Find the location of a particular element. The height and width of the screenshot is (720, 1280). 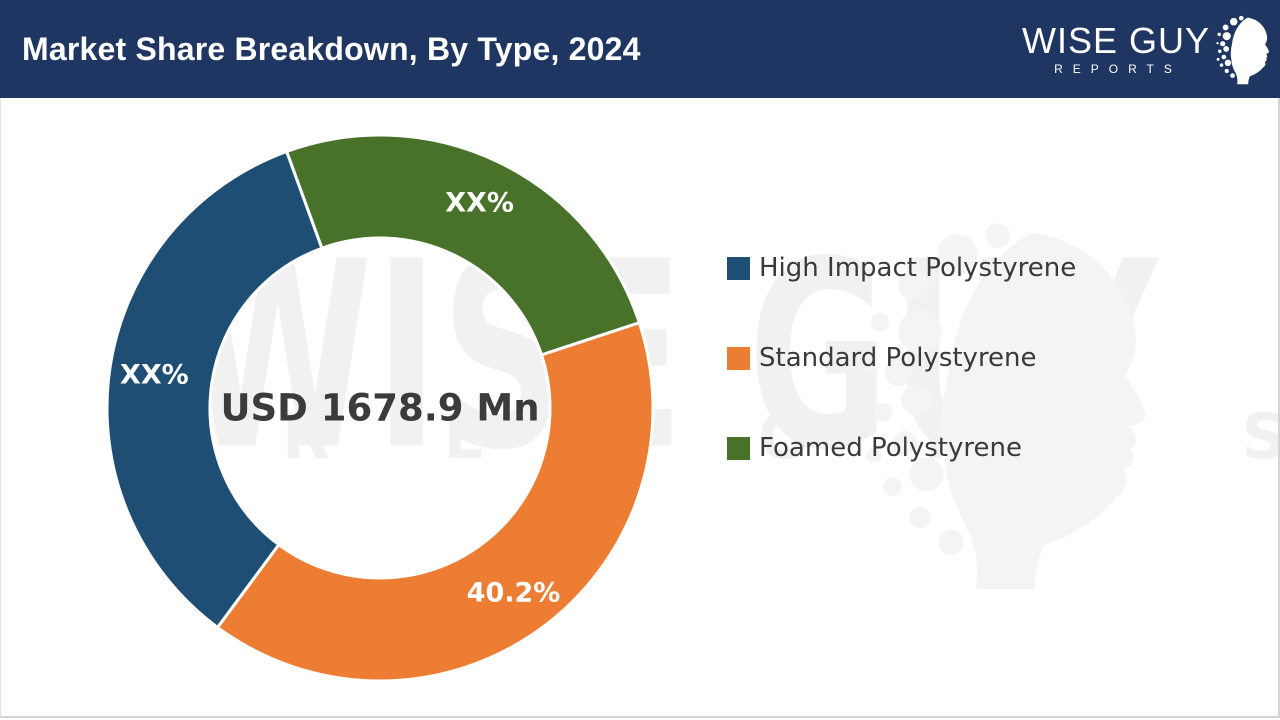

right-border-line is located at coordinates (1279, 408).